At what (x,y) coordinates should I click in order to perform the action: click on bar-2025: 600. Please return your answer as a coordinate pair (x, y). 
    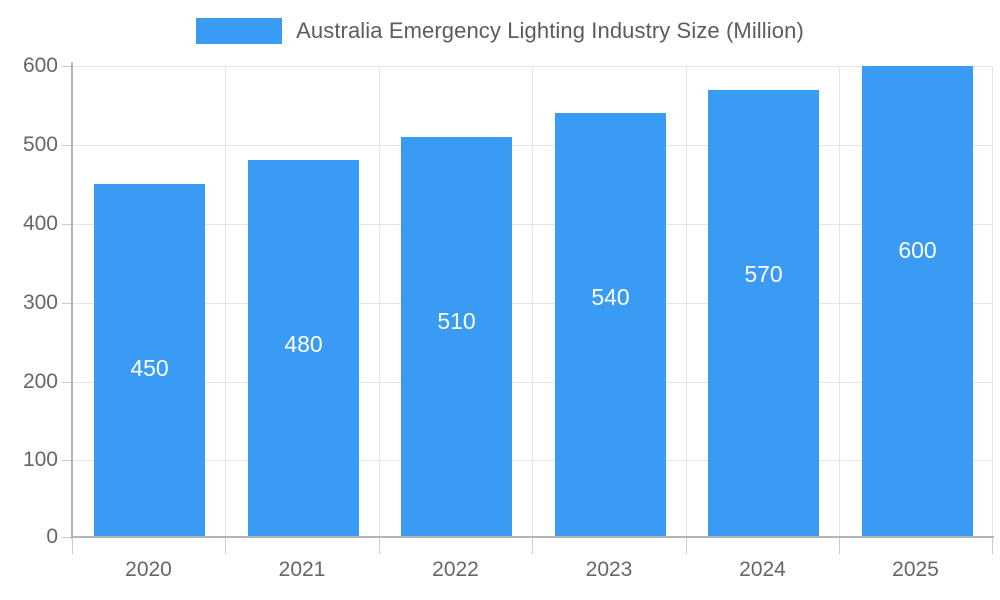
    Looking at the image, I should click on (917, 301).